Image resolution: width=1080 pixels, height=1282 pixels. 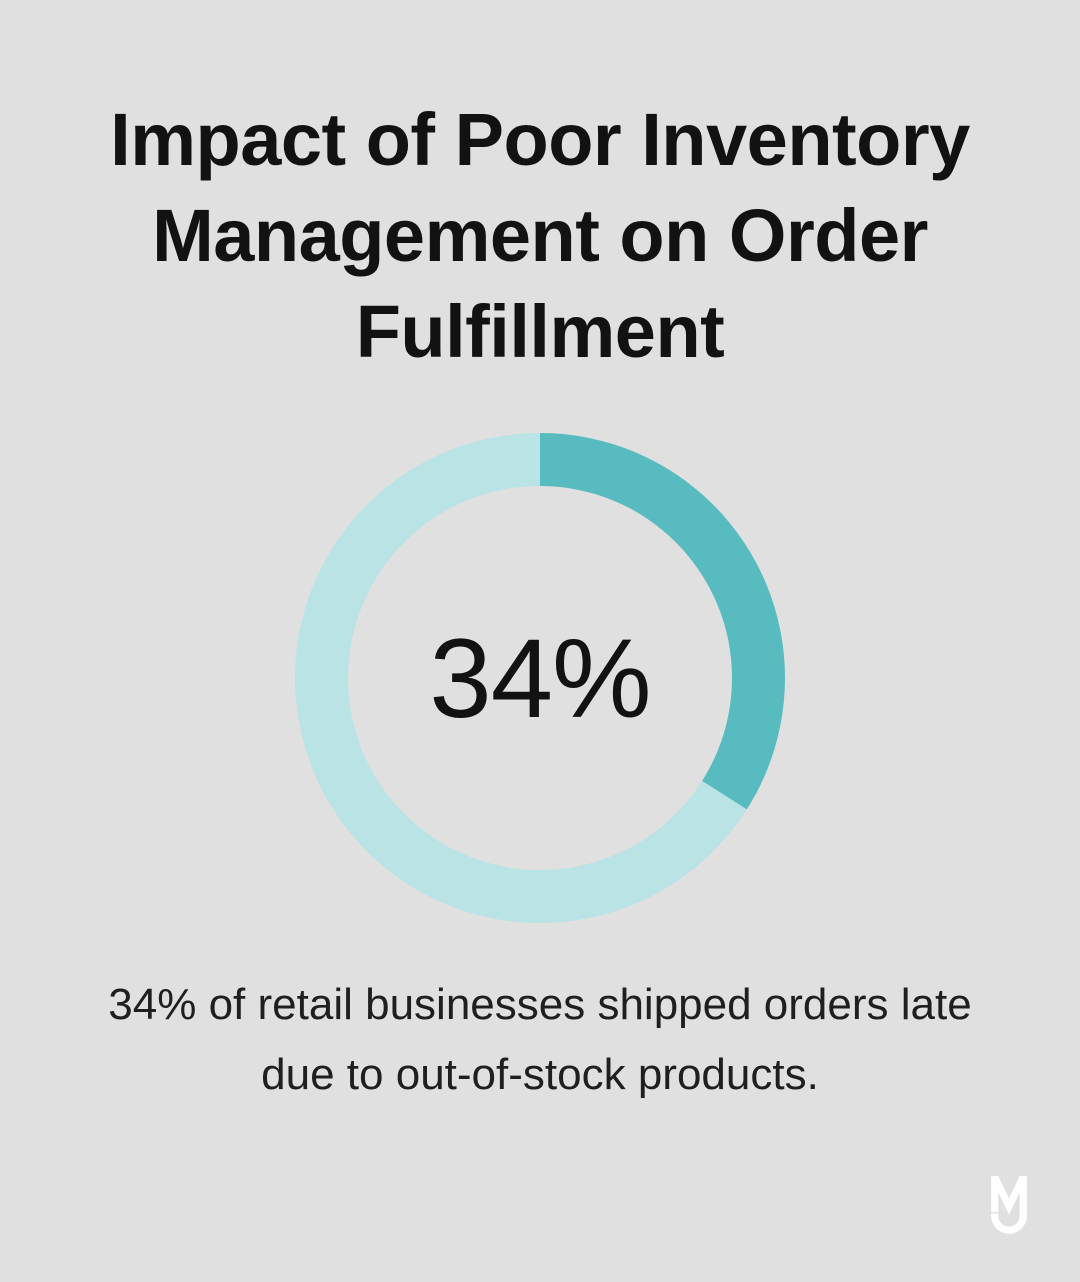 I want to click on mj-logo-icon, so click(x=1009, y=1205).